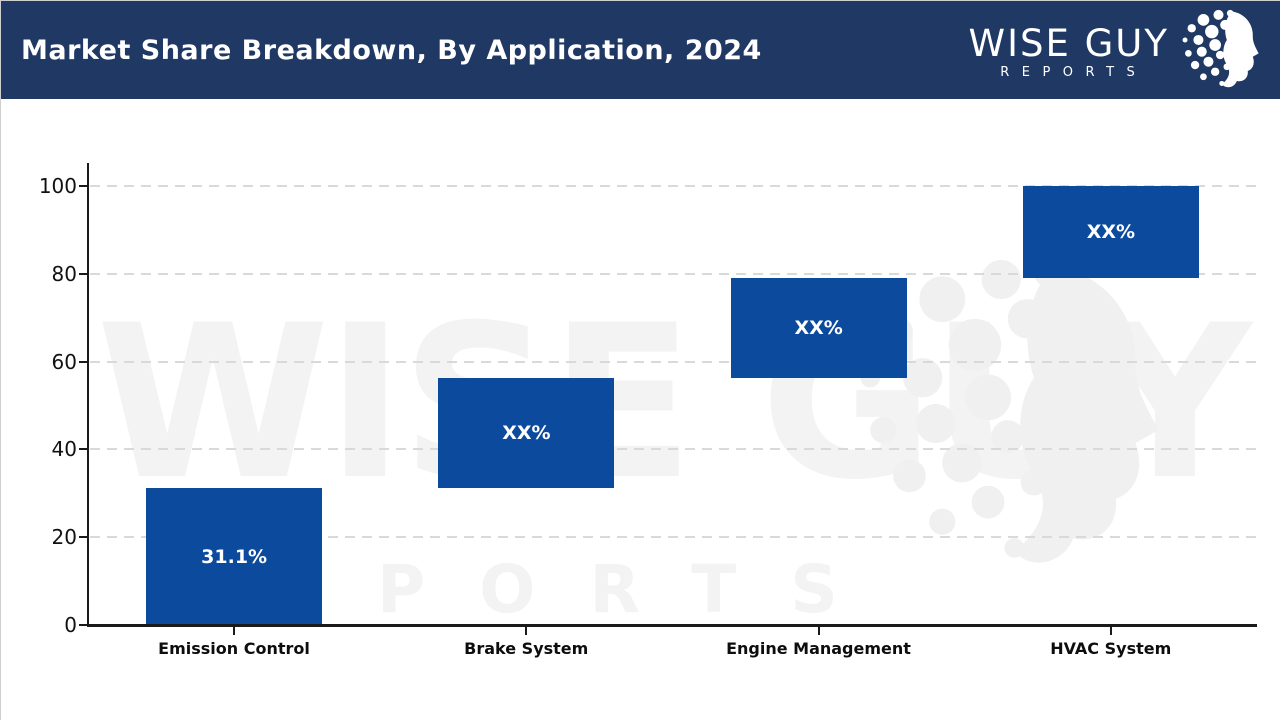  Describe the element at coordinates (672, 625) in the screenshot. I see `x-axis-line` at that location.